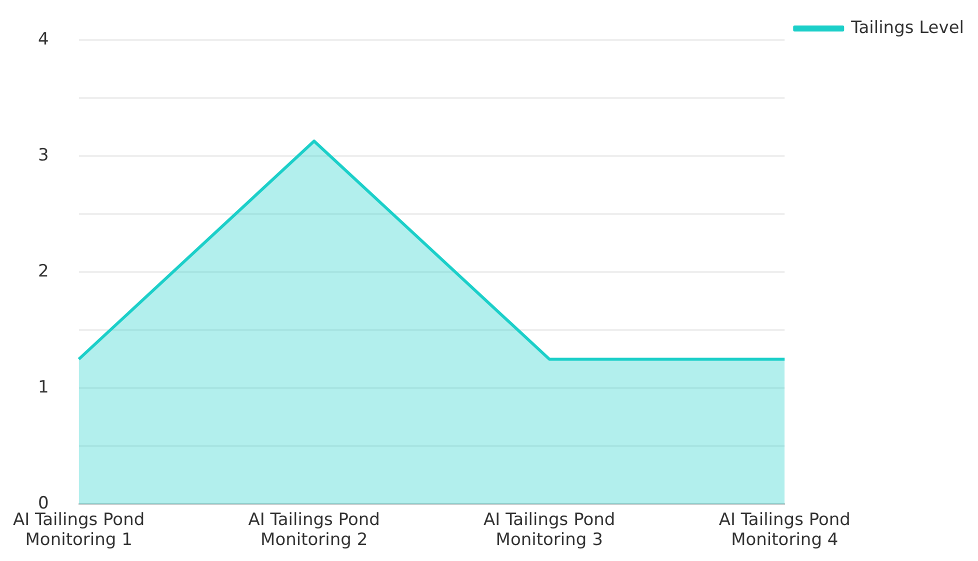  I want to click on y-tick-label: 1, so click(43, 388).